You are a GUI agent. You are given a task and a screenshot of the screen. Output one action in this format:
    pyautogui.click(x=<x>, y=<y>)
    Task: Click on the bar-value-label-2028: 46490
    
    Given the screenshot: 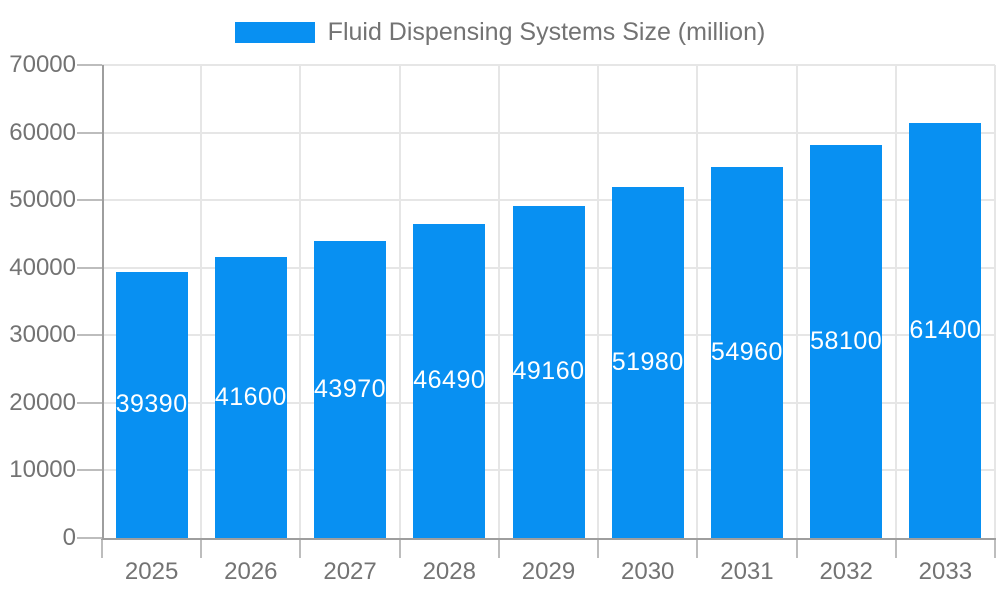 What is the action you would take?
    pyautogui.click(x=449, y=380)
    